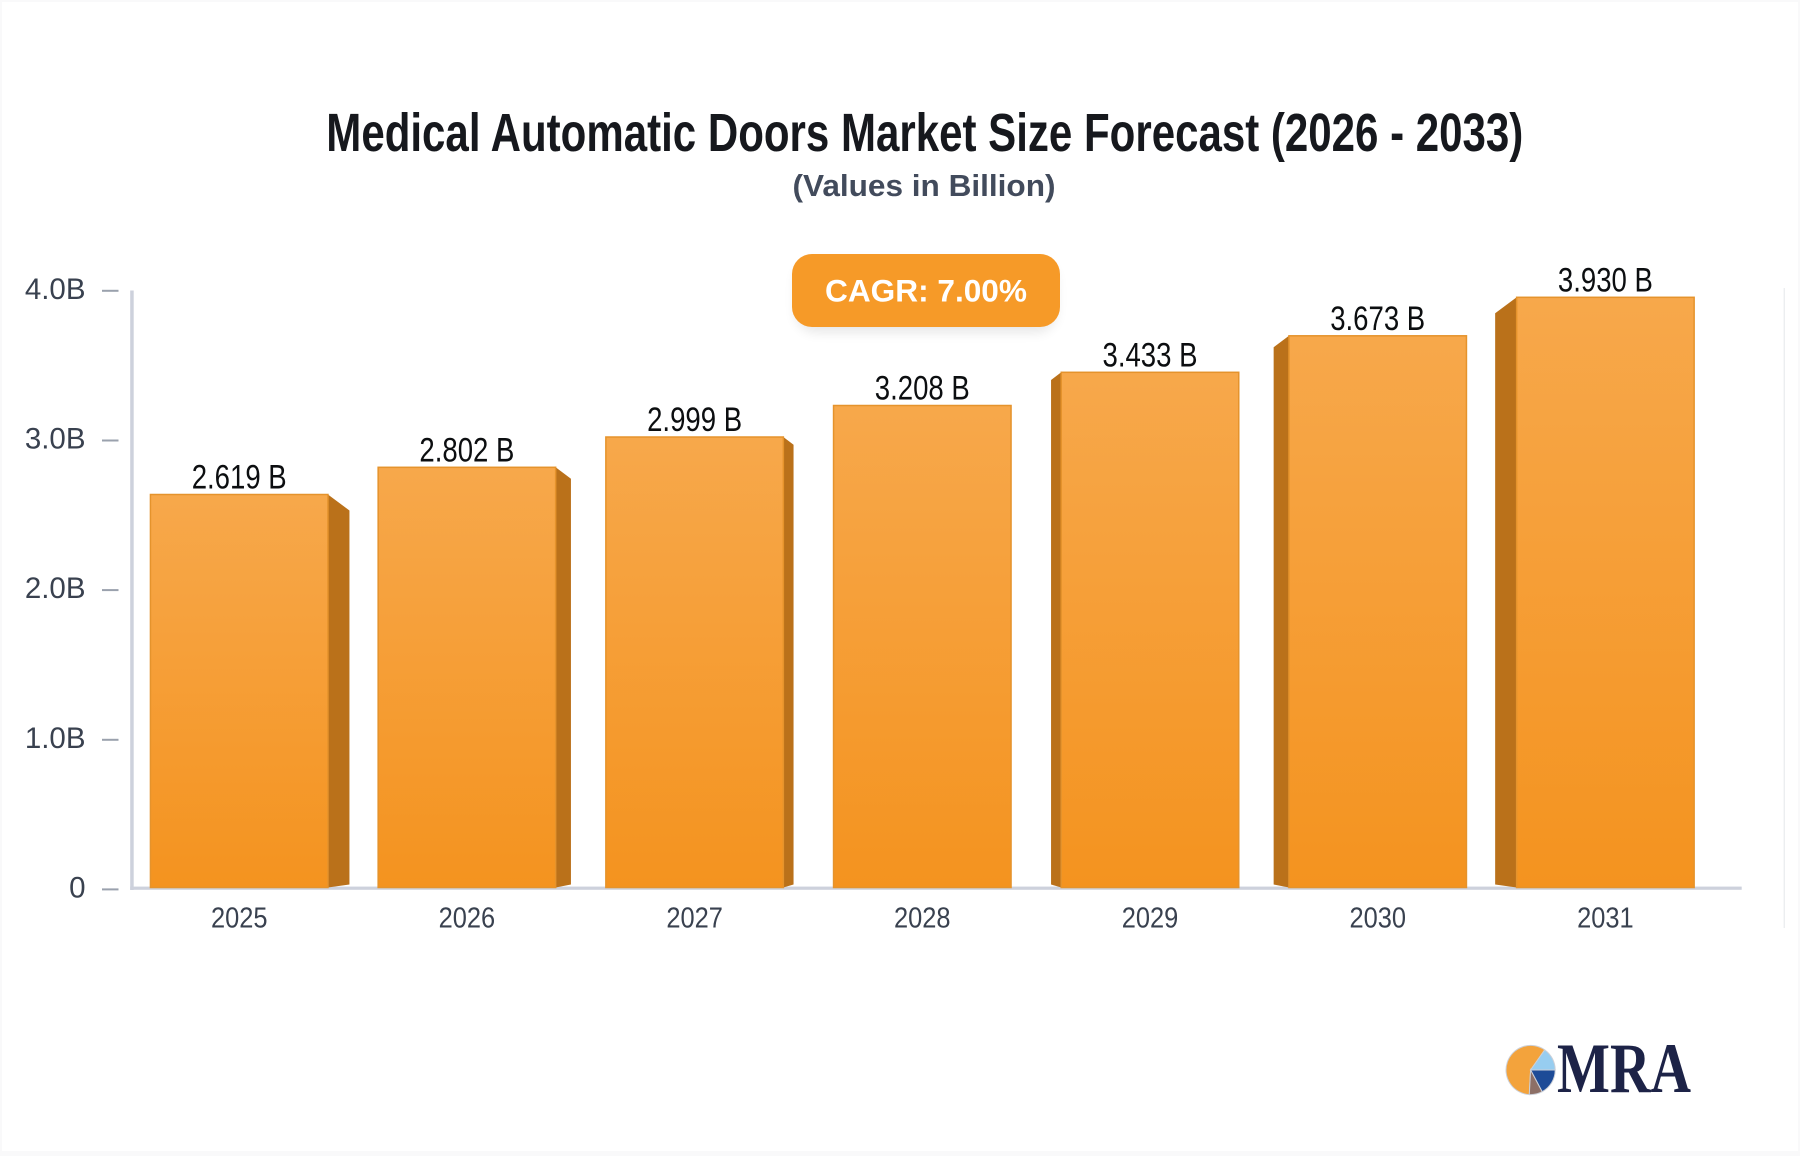 This screenshot has width=1800, height=1156. Describe the element at coordinates (1150, 355) in the screenshot. I see `svg-text: 3.433 B` at that location.